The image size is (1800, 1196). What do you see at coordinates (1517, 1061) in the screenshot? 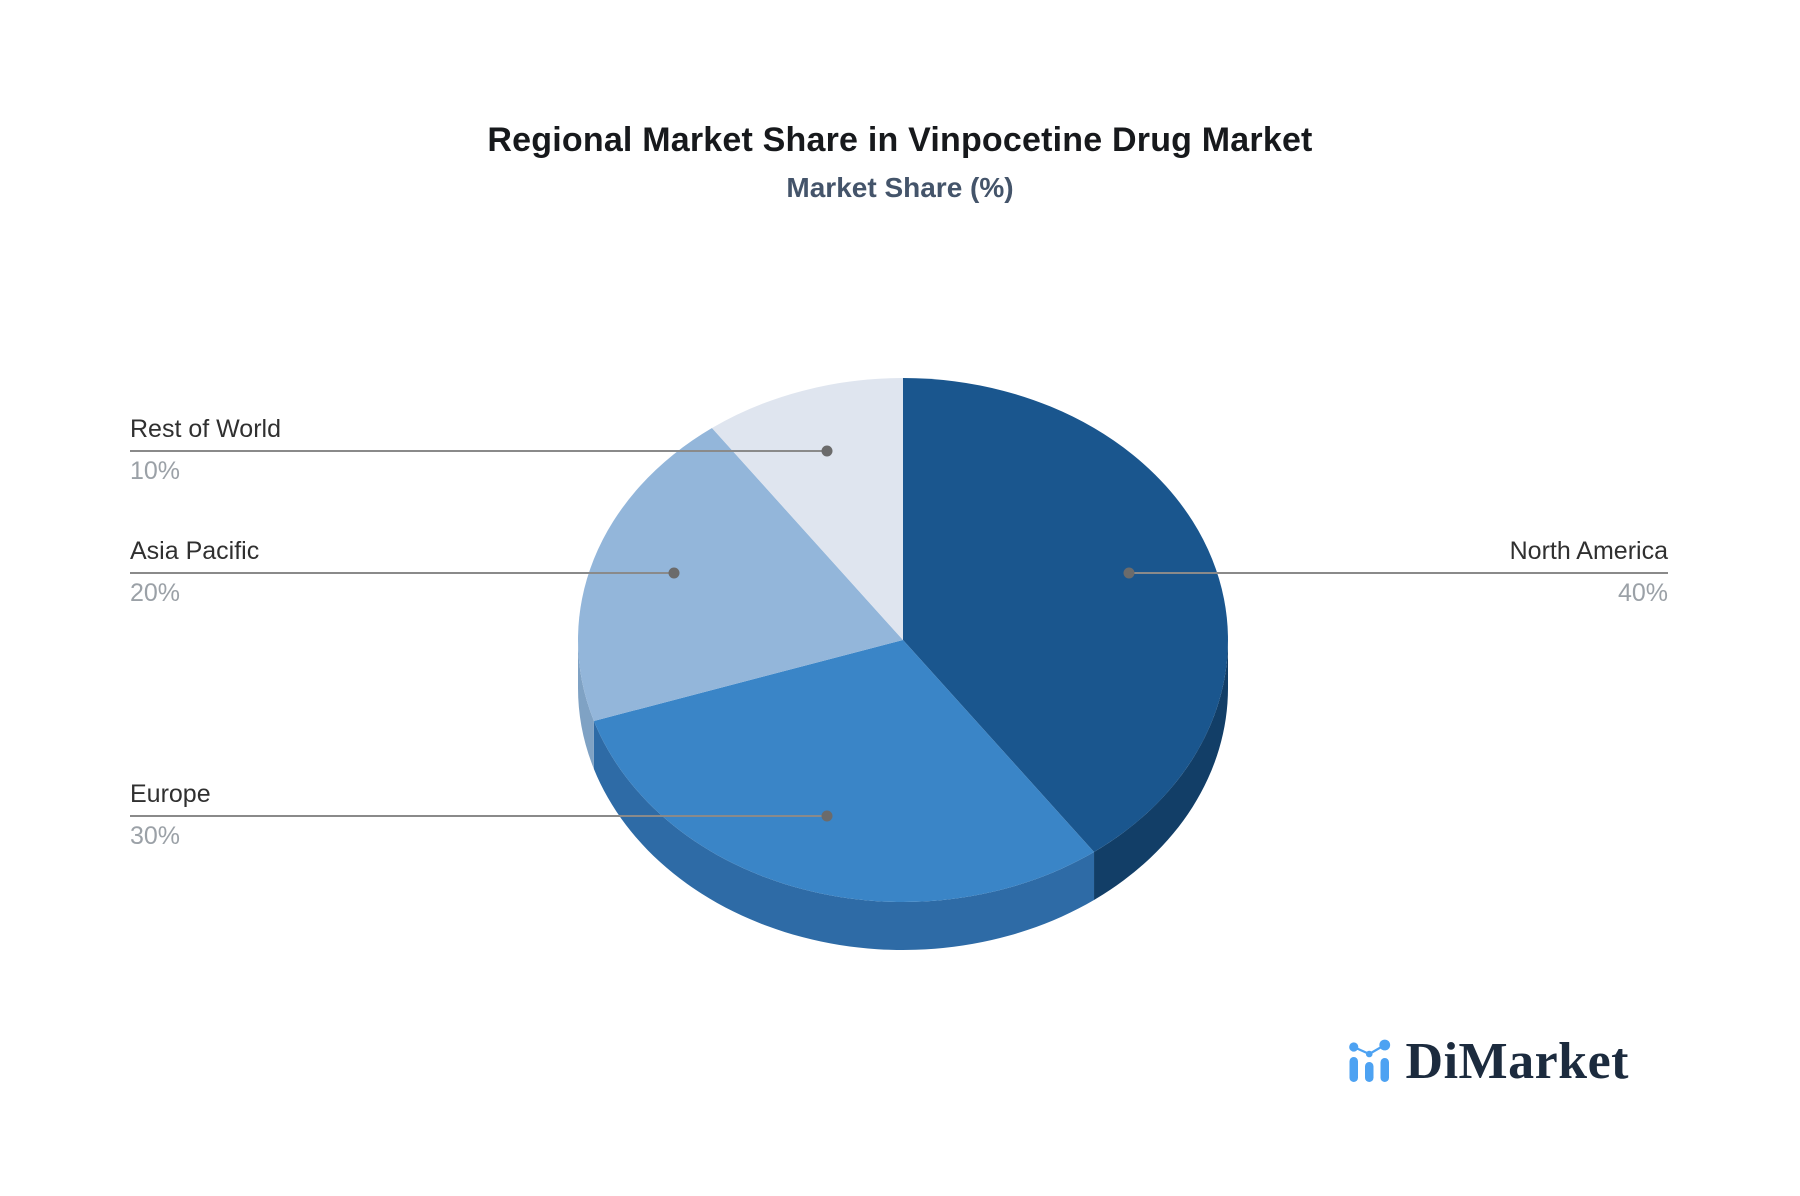
I see `logo-text: DiMarket` at bounding box center [1517, 1061].